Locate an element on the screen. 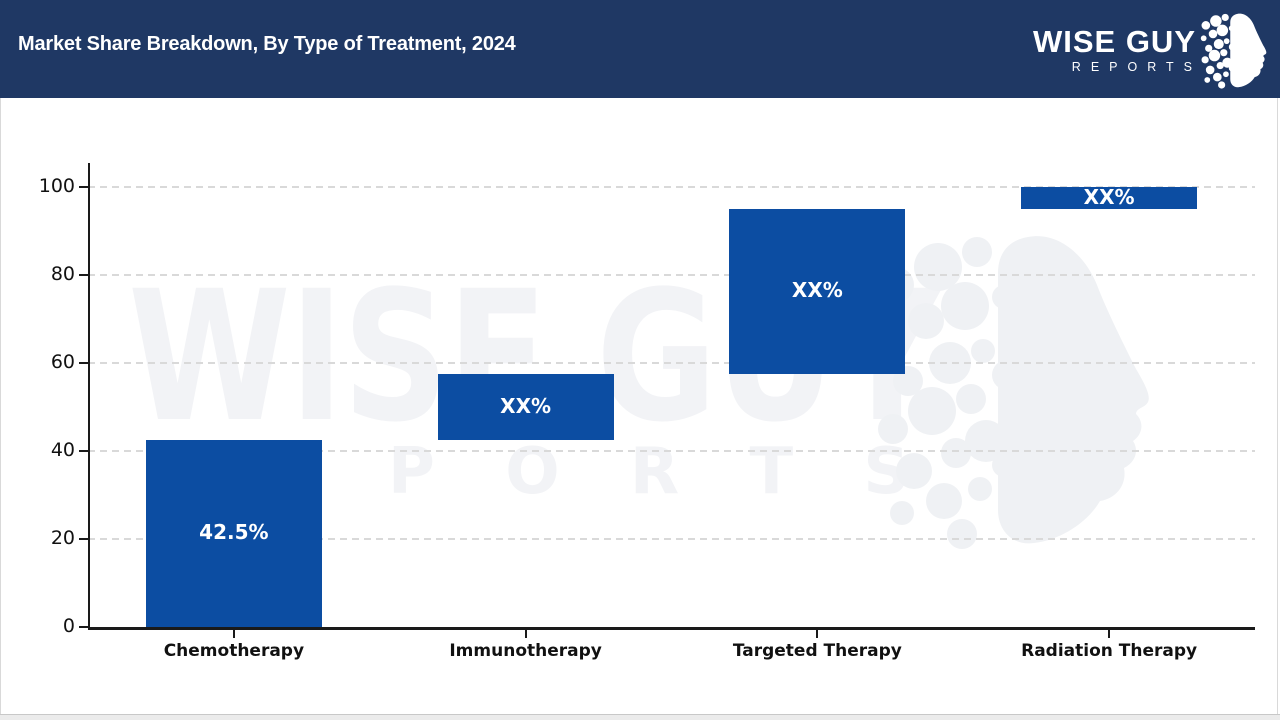  bar-immunotherapy: XX% is located at coordinates (525, 406).